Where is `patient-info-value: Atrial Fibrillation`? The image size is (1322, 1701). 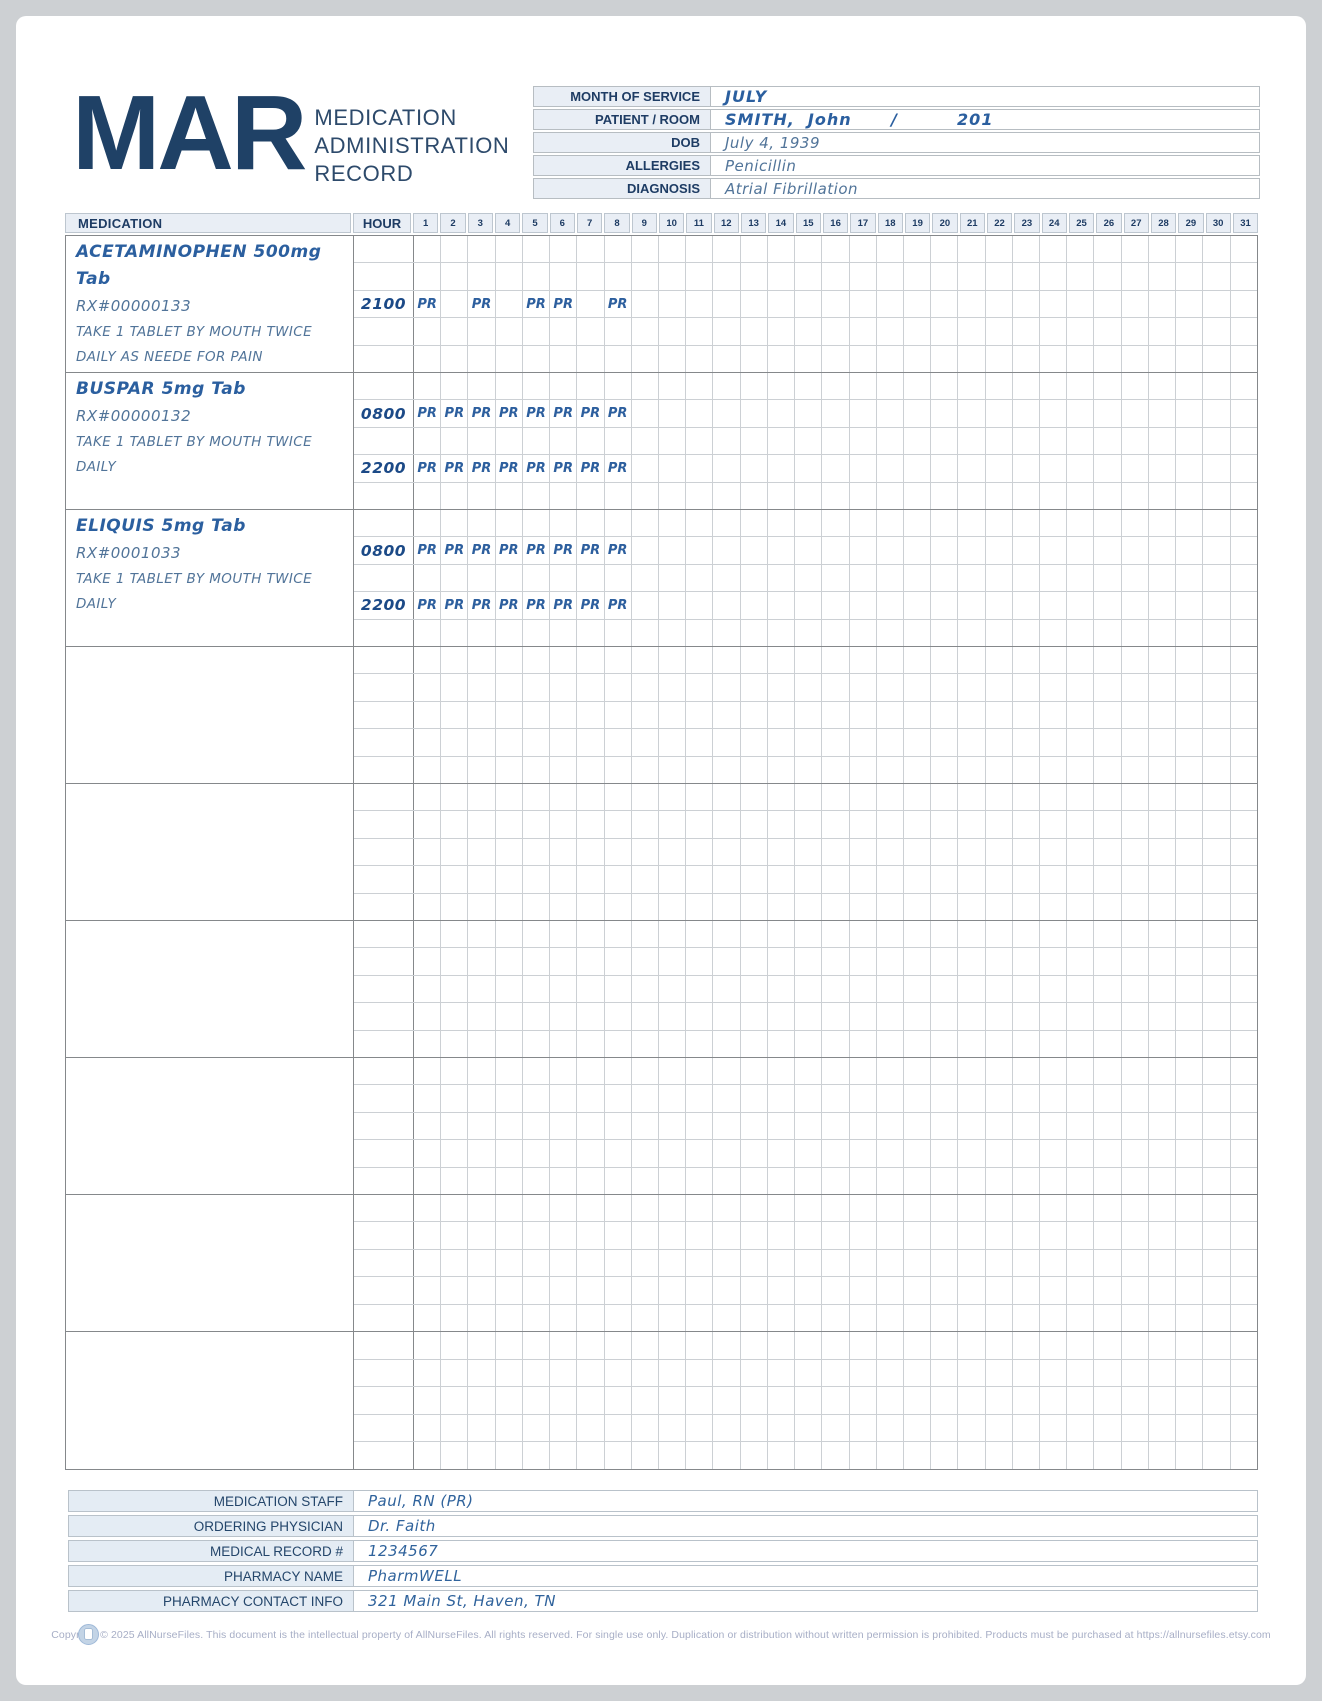 patient-info-value: Atrial Fibrillation is located at coordinates (792, 188).